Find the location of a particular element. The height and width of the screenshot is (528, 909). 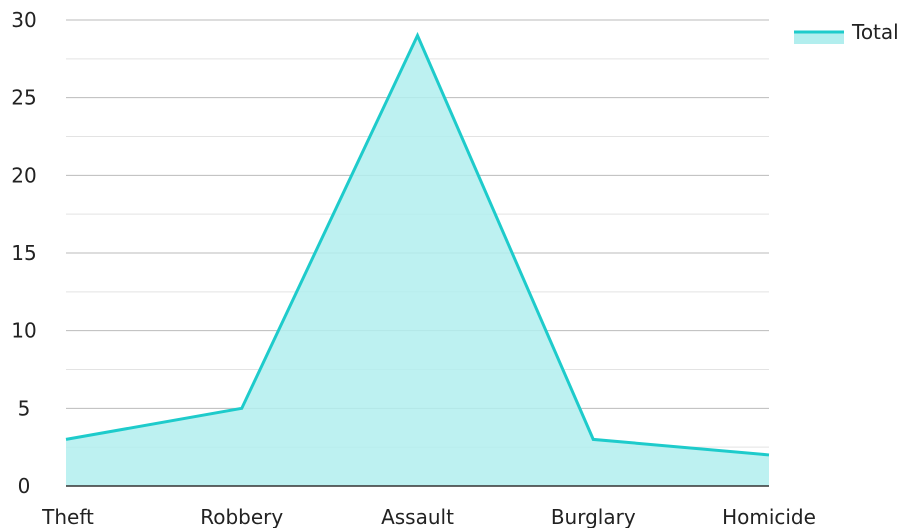

legend: Total is located at coordinates (846, 32).